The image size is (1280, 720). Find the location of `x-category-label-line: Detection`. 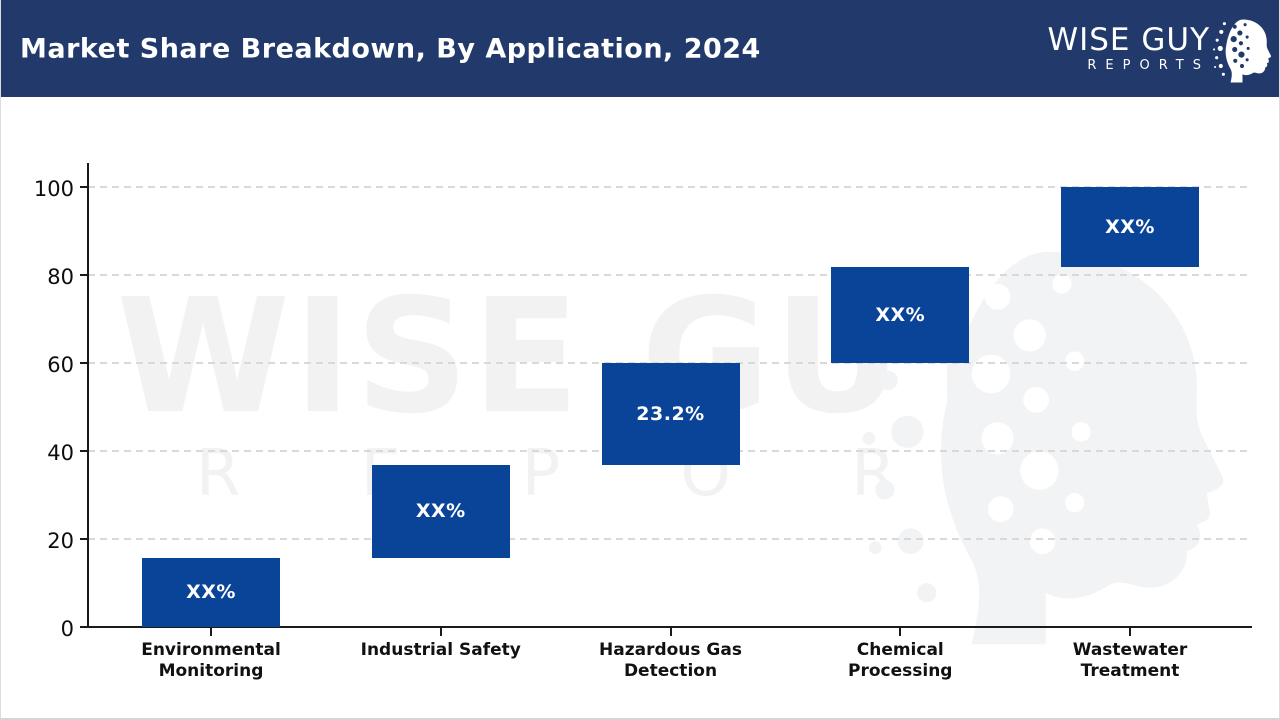

x-category-label-line: Detection is located at coordinates (670, 671).